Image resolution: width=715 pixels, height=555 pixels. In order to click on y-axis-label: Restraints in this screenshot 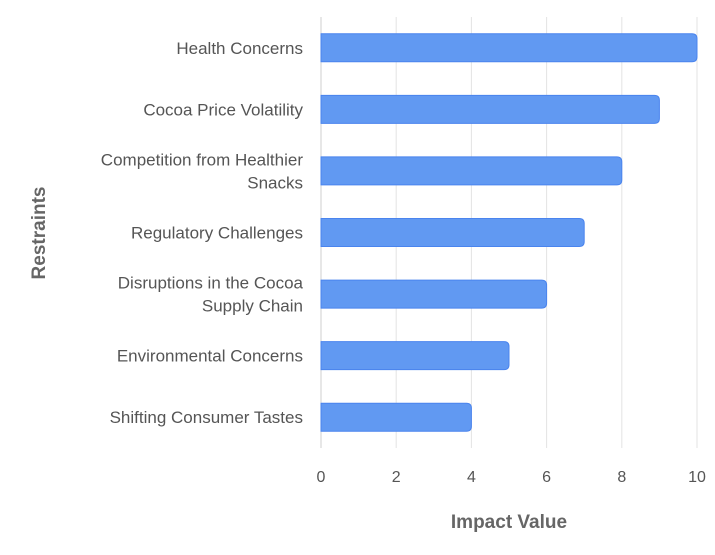, I will do `click(39, 233)`.